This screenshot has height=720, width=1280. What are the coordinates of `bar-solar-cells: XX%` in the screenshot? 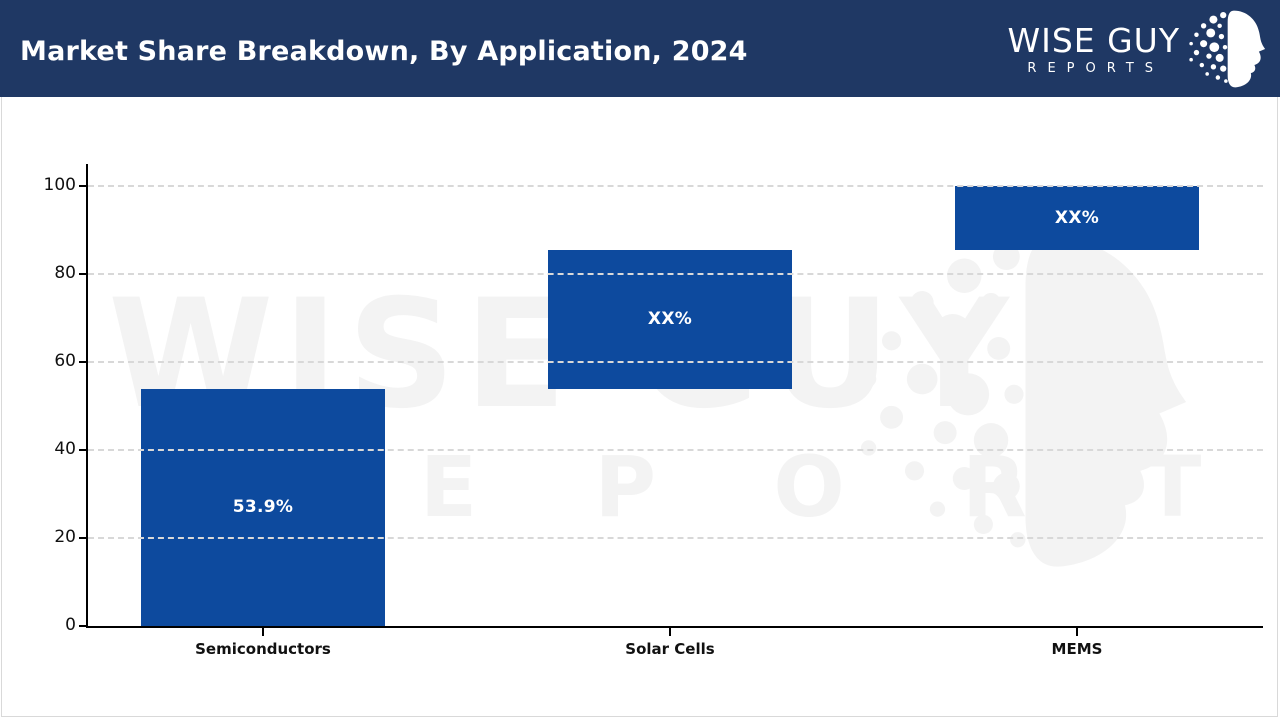 It's located at (670, 319).